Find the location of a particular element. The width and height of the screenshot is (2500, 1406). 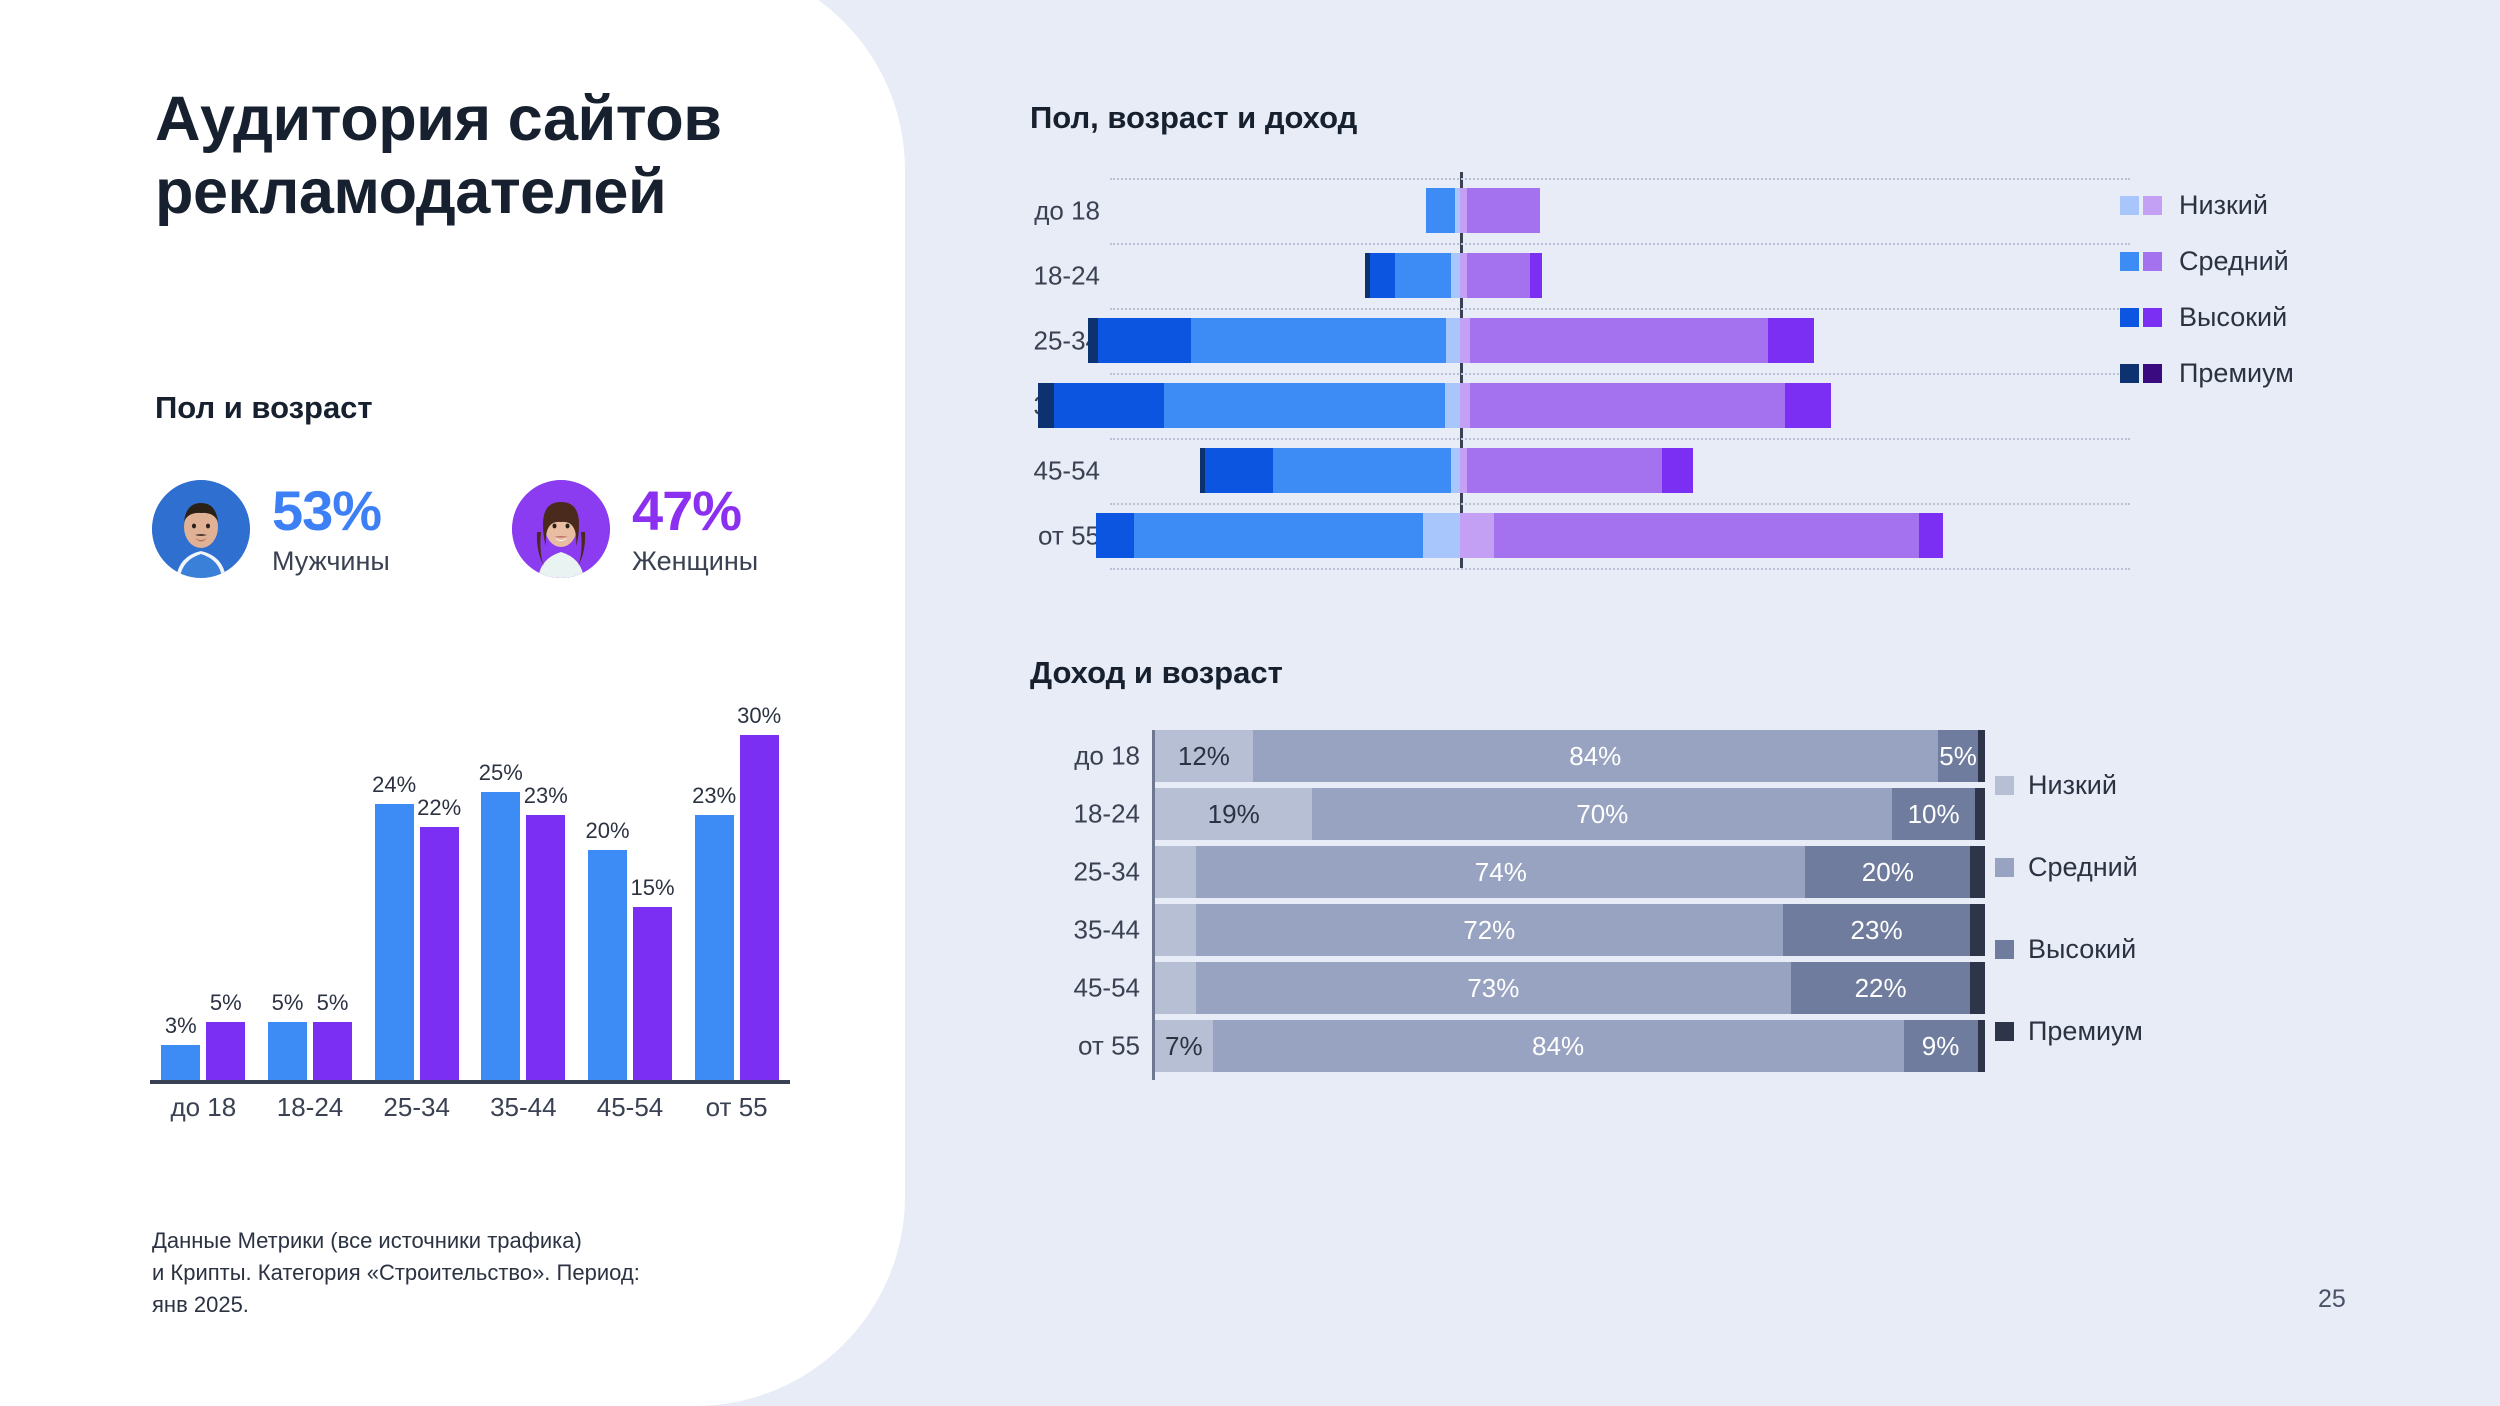

pyramid-legend: Низкий Средний Высокий Премиум is located at coordinates (2207, 302).